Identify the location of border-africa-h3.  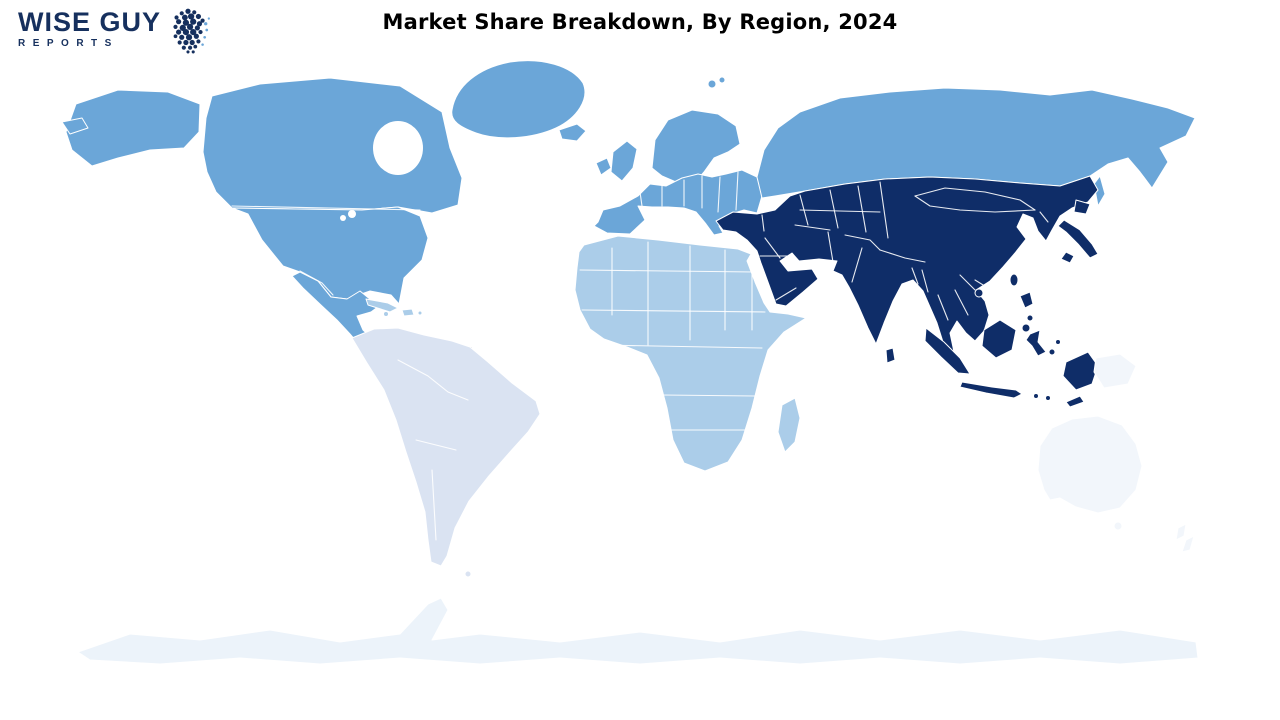
(682, 346).